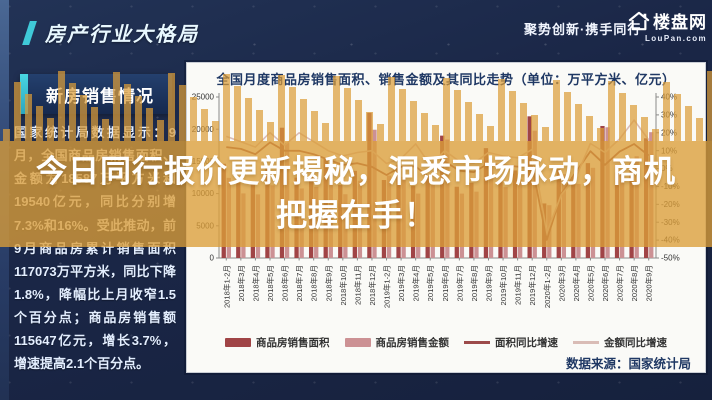  Describe the element at coordinates (583, 29) in the screenshot. I see `brand-tagline: 聚势创新·携手同行` at that location.